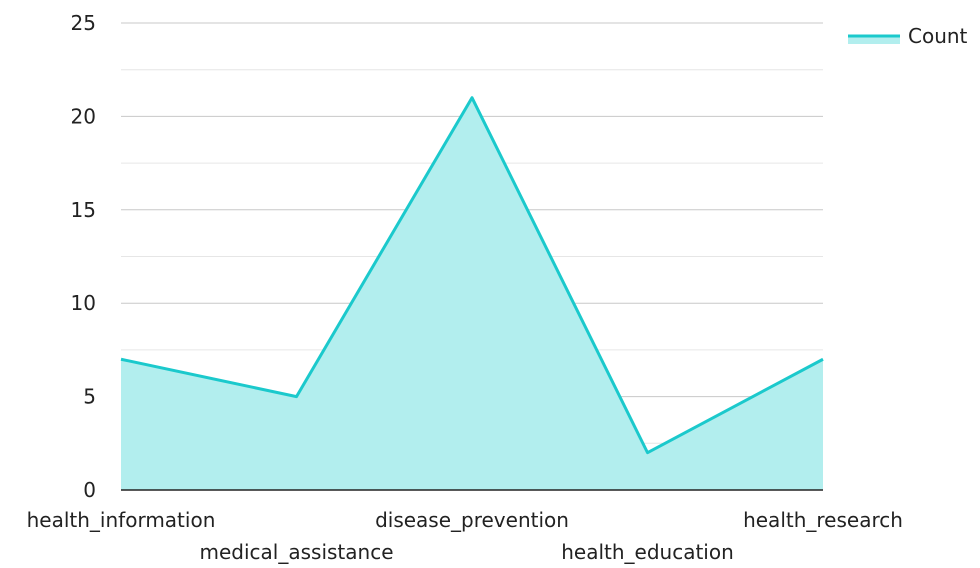 This screenshot has height=568, width=980. Describe the element at coordinates (89, 397) in the screenshot. I see `y-tick-label: 5` at that location.